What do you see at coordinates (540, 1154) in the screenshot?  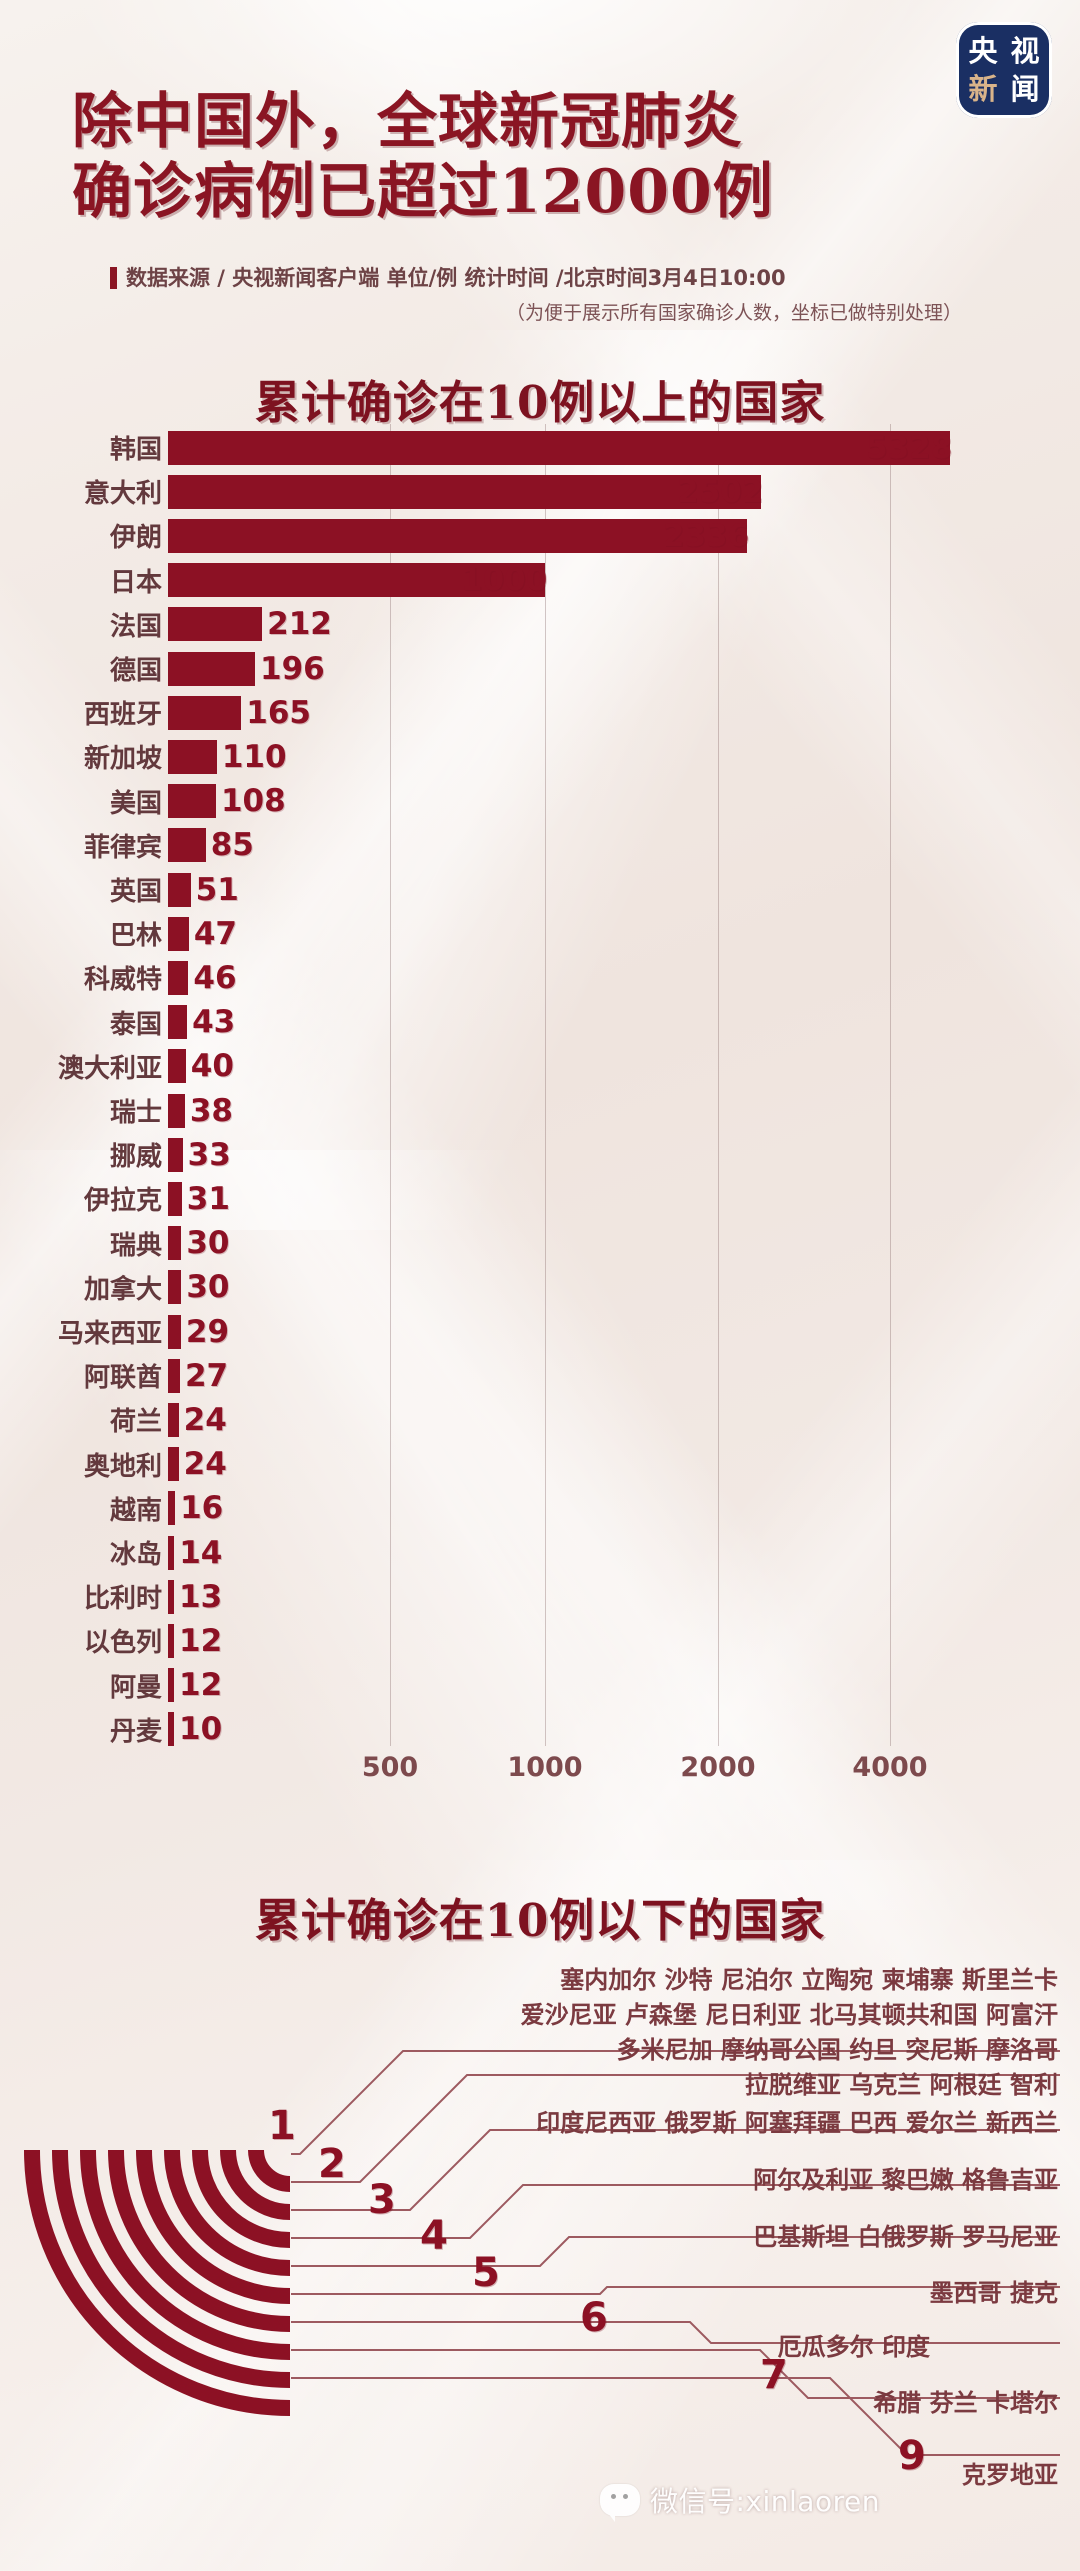 I see `chart-row: 挪威 33` at bounding box center [540, 1154].